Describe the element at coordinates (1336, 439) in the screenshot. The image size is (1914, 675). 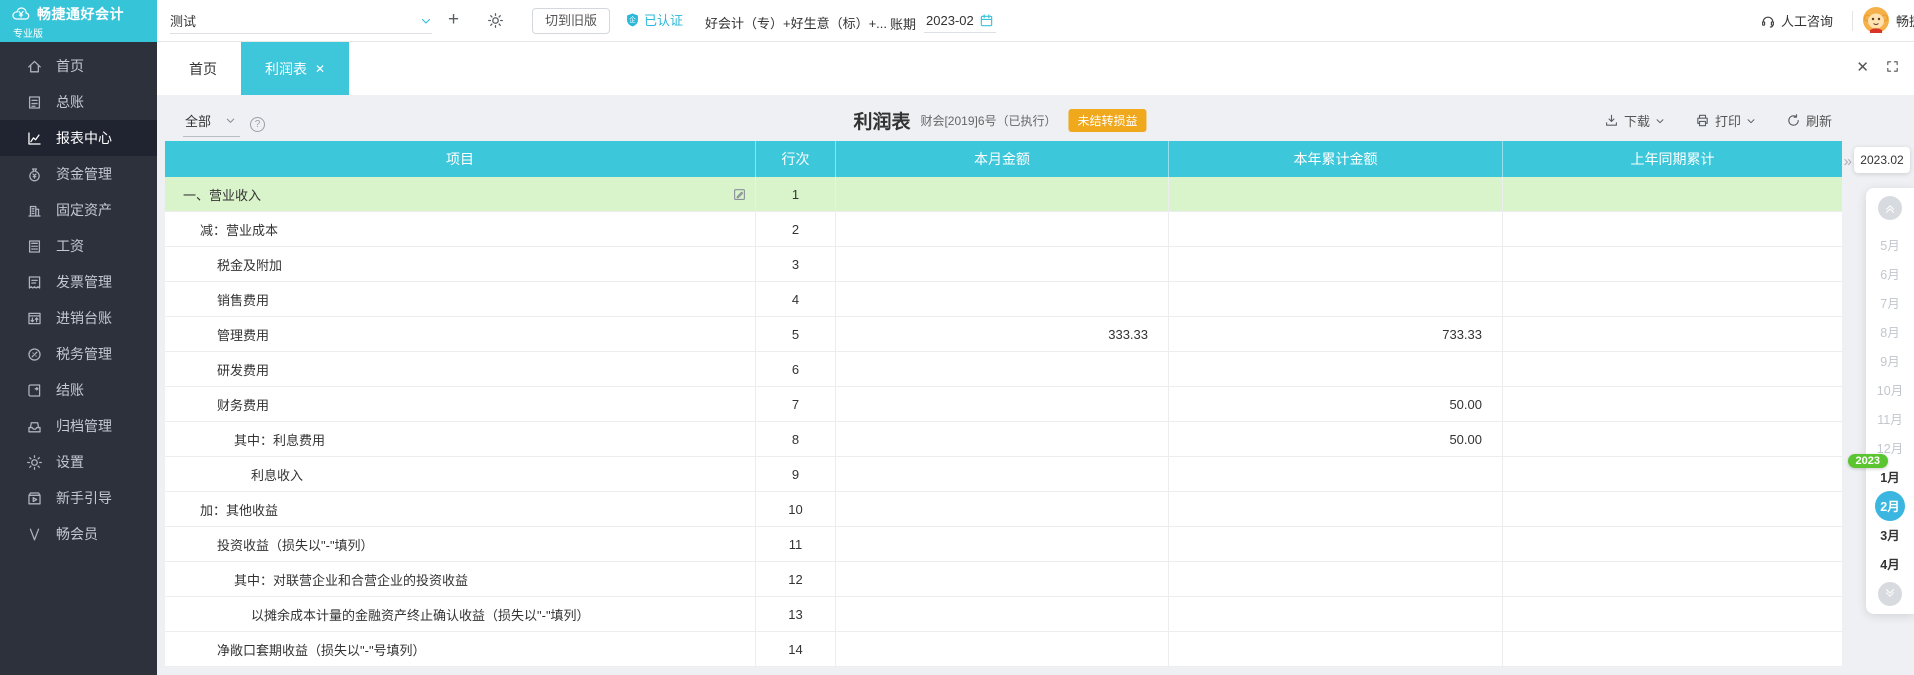
I see `year-amount-cell: 50.00` at that location.